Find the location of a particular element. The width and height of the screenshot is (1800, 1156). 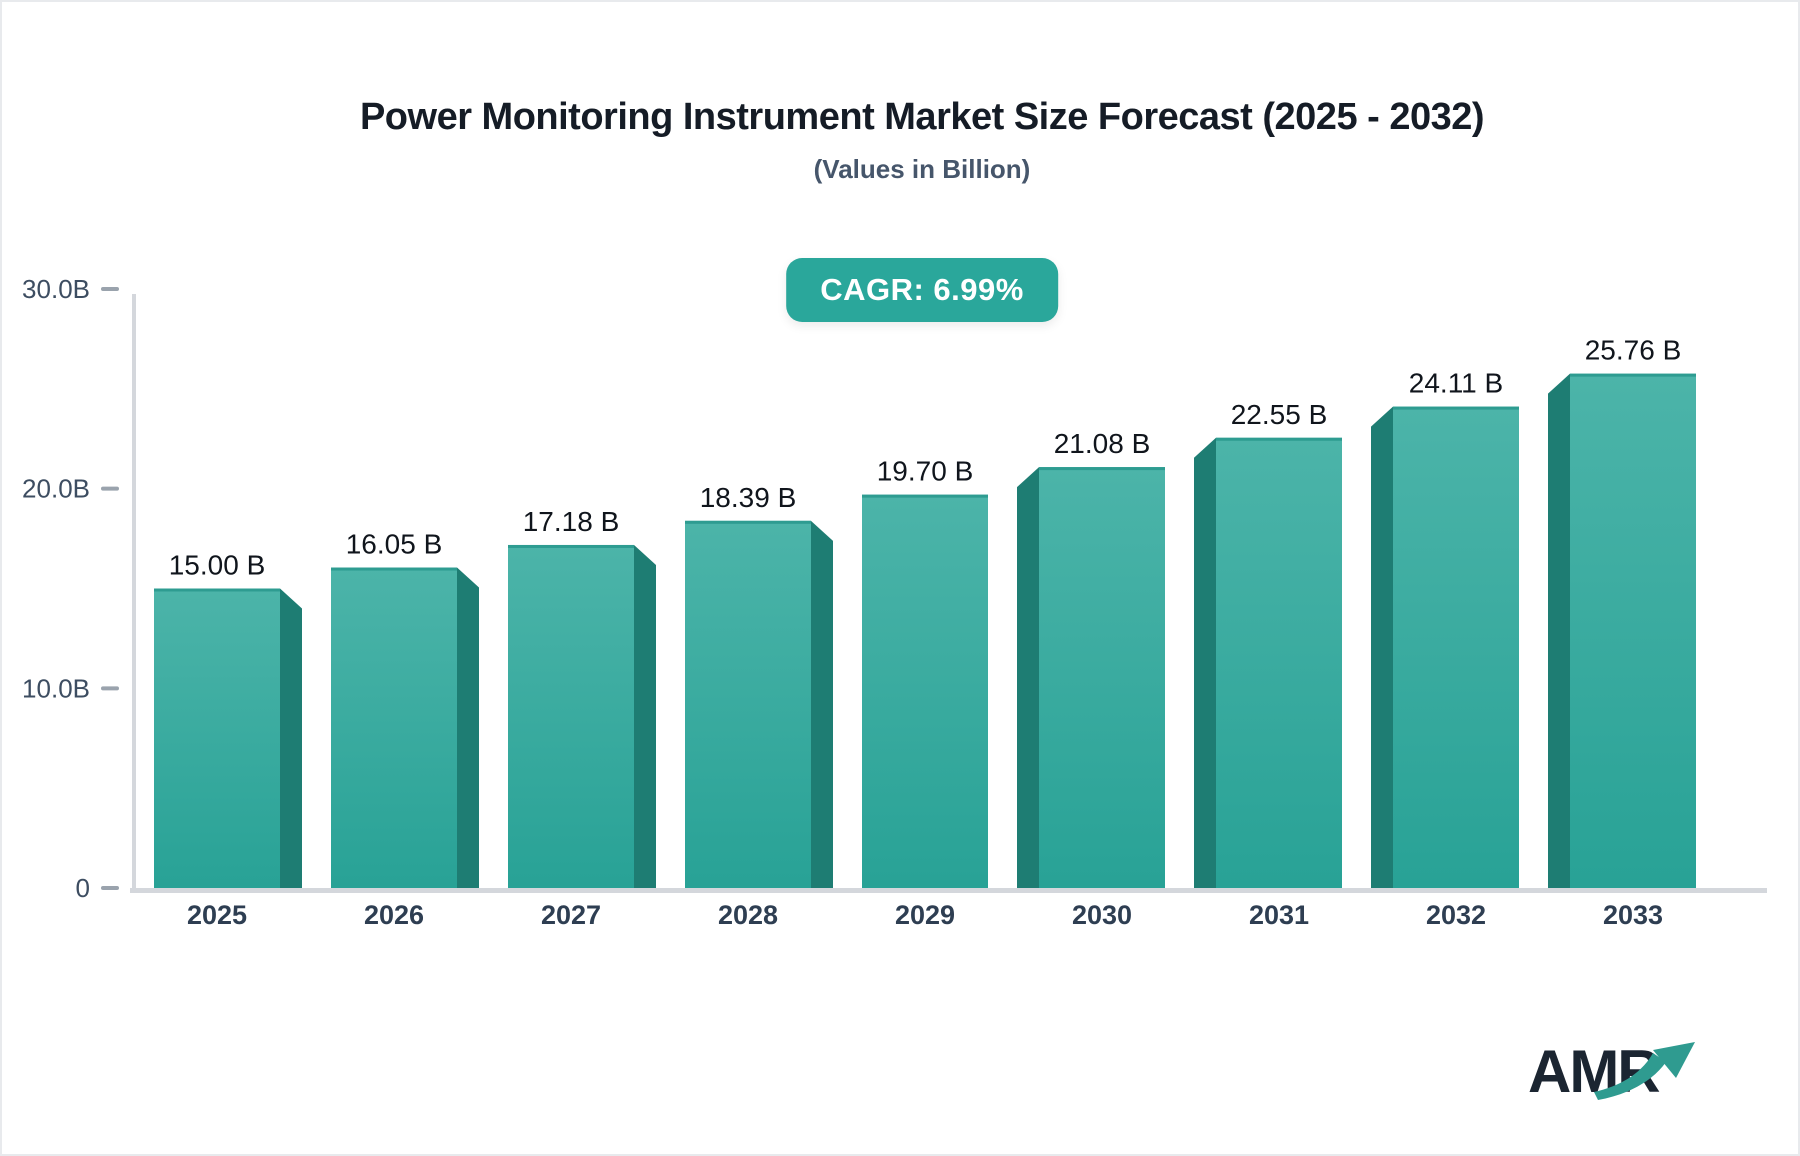

x-tick-label-2025: 2025 is located at coordinates (217, 915).